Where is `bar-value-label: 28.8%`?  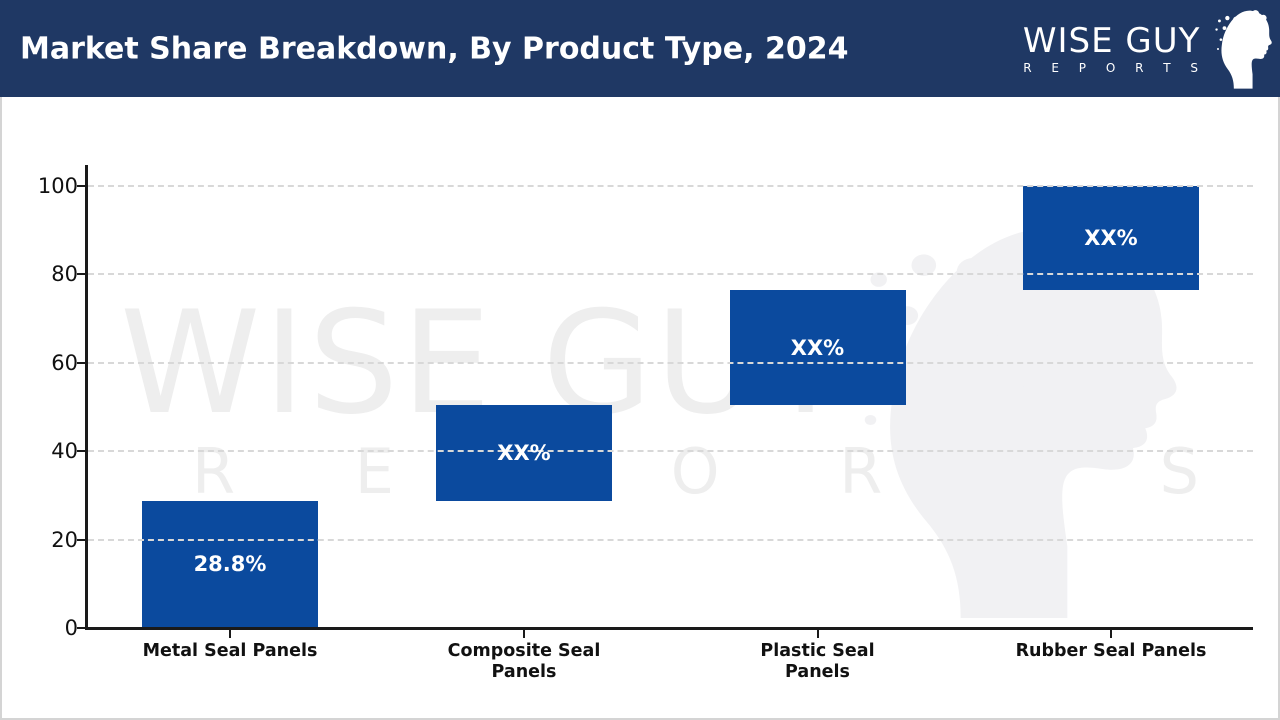
bar-value-label: 28.8% is located at coordinates (230, 564).